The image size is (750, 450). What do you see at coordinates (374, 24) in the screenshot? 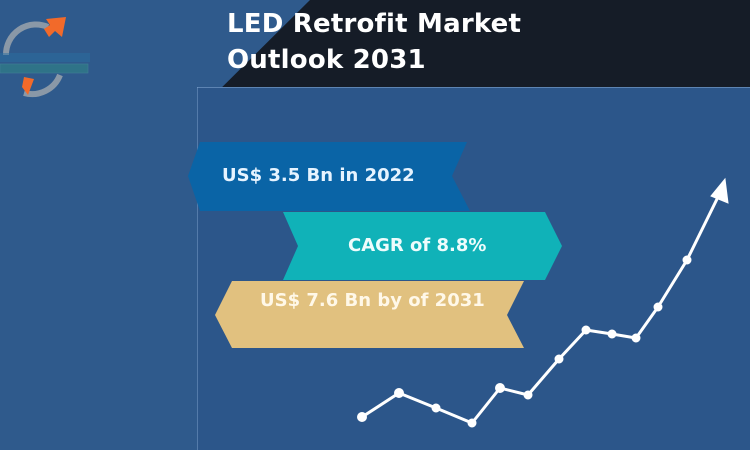
I see `title-line-1: LED Retrofit Market` at bounding box center [374, 24].